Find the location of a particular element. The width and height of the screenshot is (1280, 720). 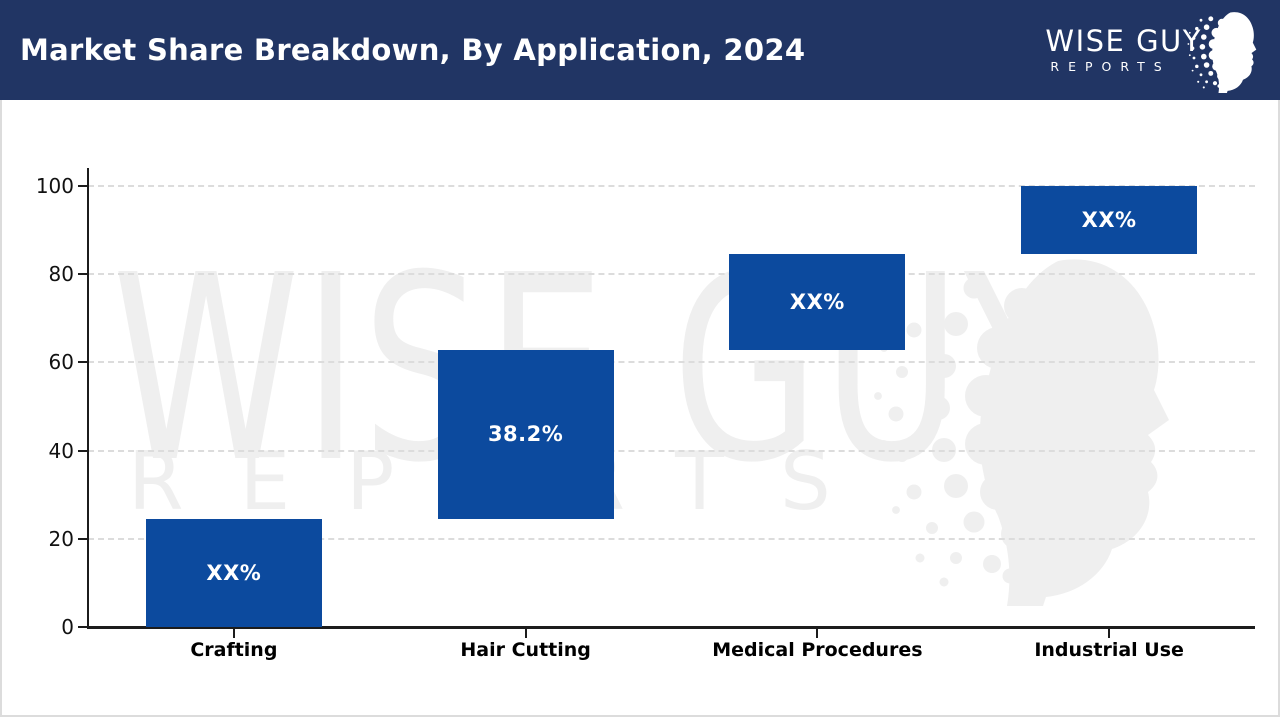

wiseguy-logo-text: WISE GUY REPORTS is located at coordinates (1123, 49).